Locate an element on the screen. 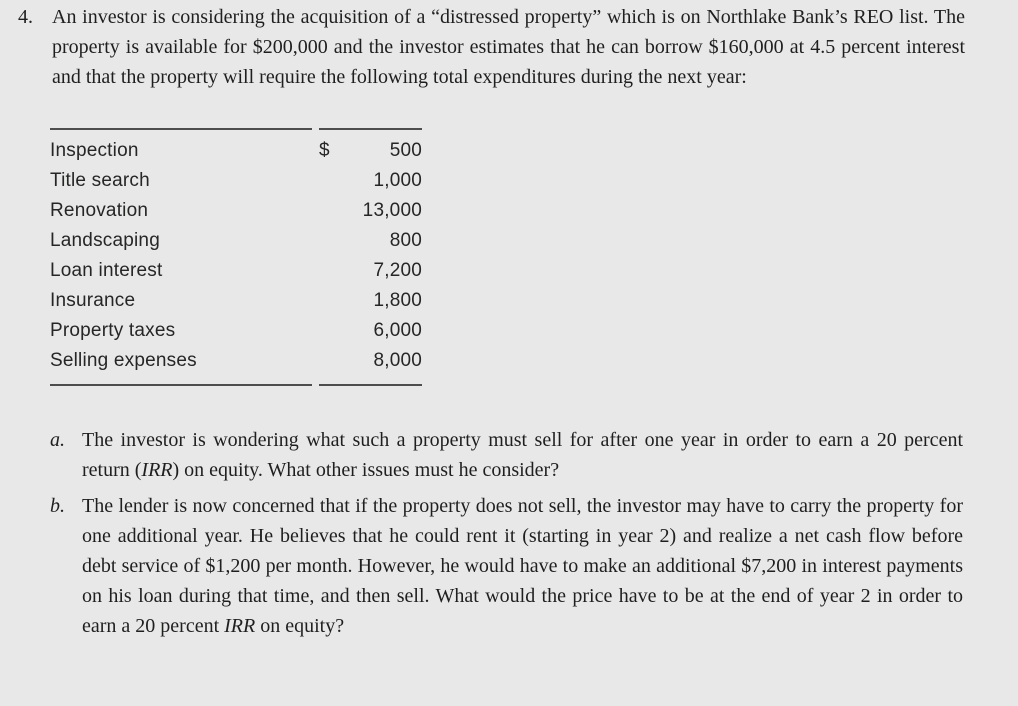  amount-value: 1,000 is located at coordinates (397, 180).